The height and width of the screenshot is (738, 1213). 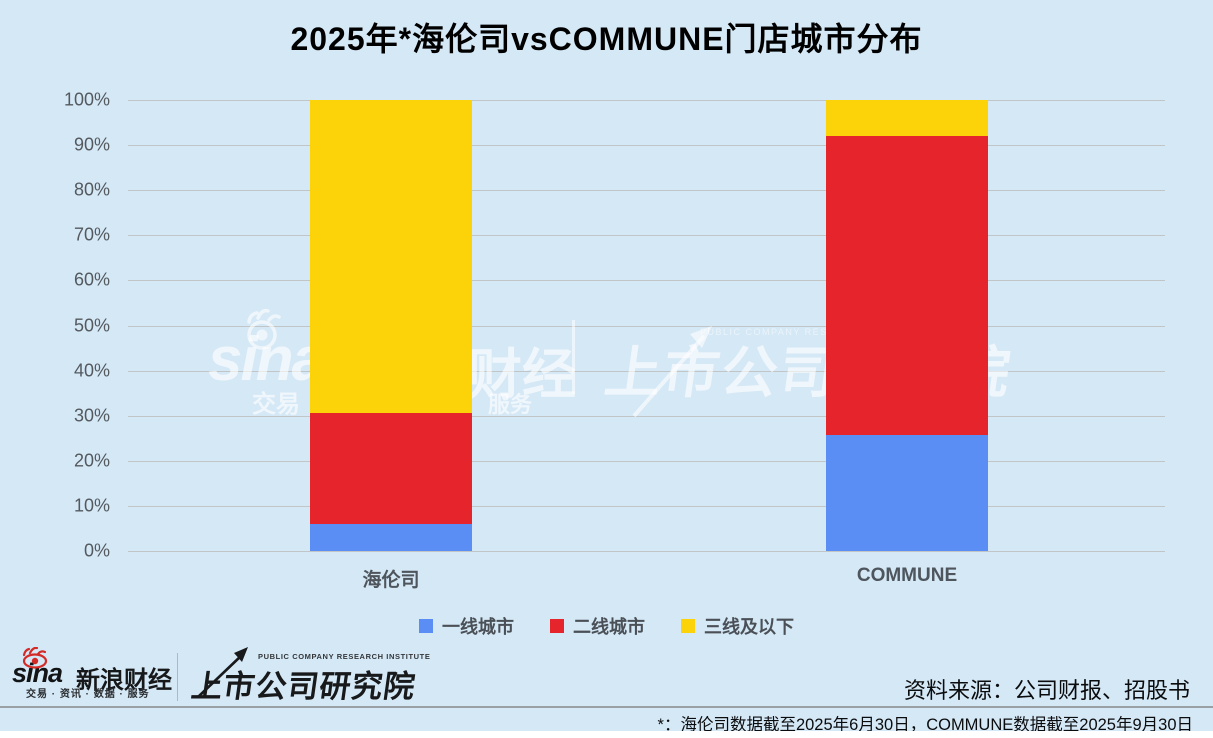 I want to click on bar-segment-海伦司-二线城市, so click(x=390, y=468).